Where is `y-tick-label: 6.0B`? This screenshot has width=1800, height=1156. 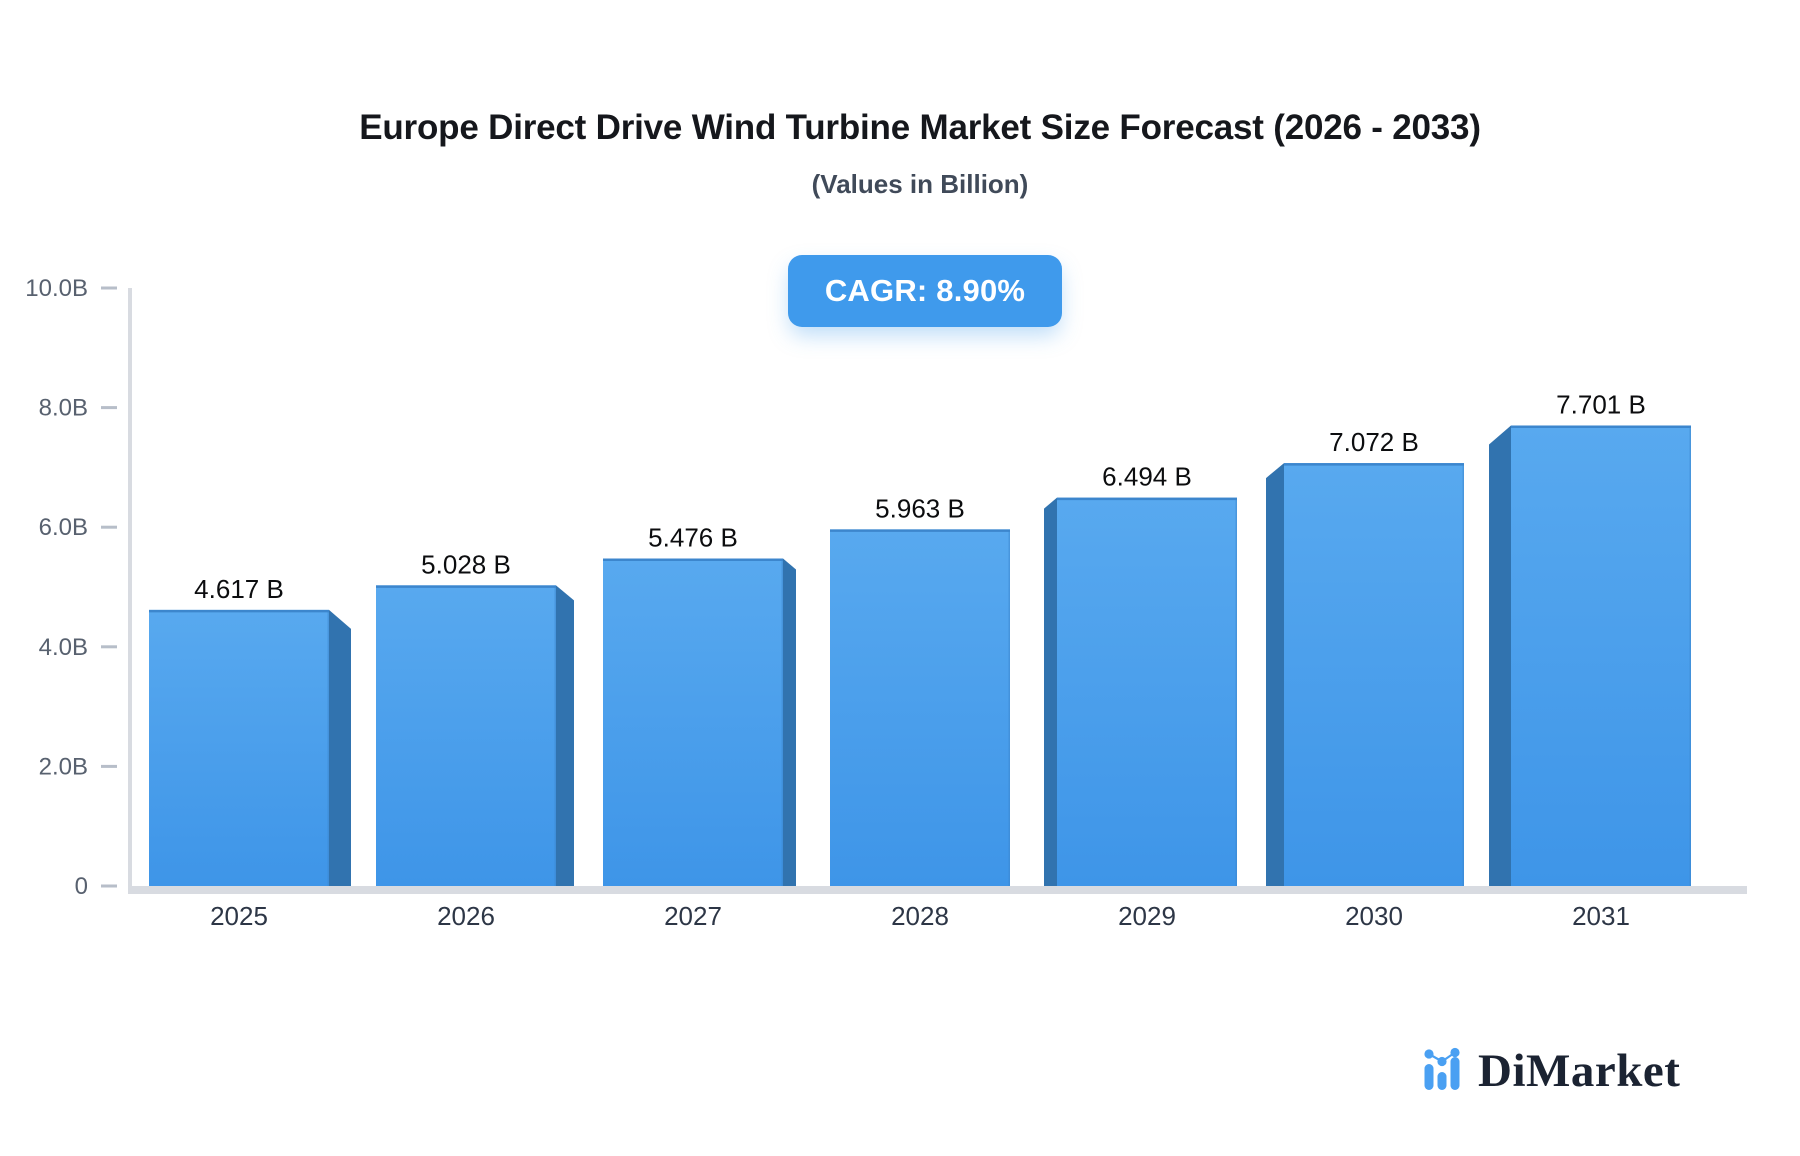
y-tick-label: 6.0B is located at coordinates (63, 527).